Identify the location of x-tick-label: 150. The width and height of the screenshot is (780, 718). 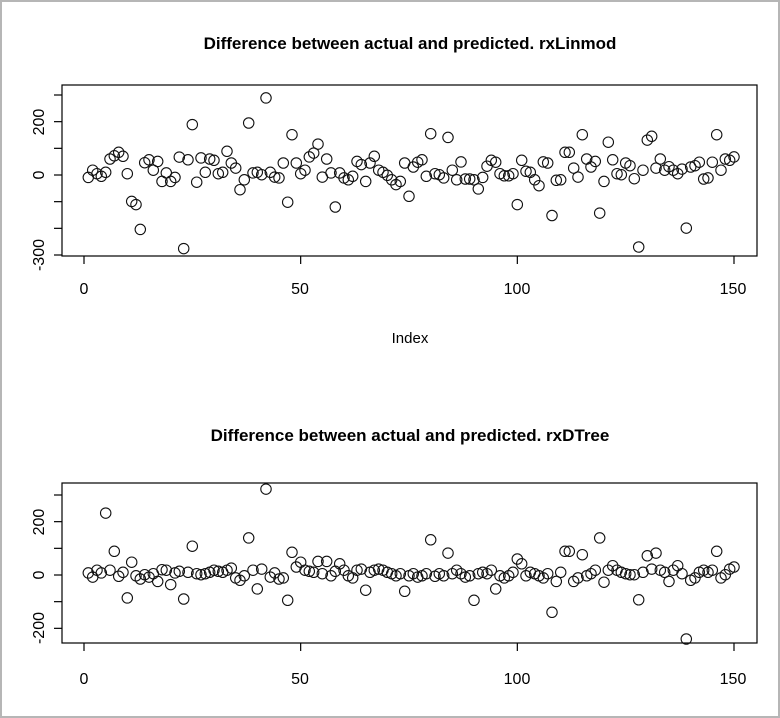
(733, 289).